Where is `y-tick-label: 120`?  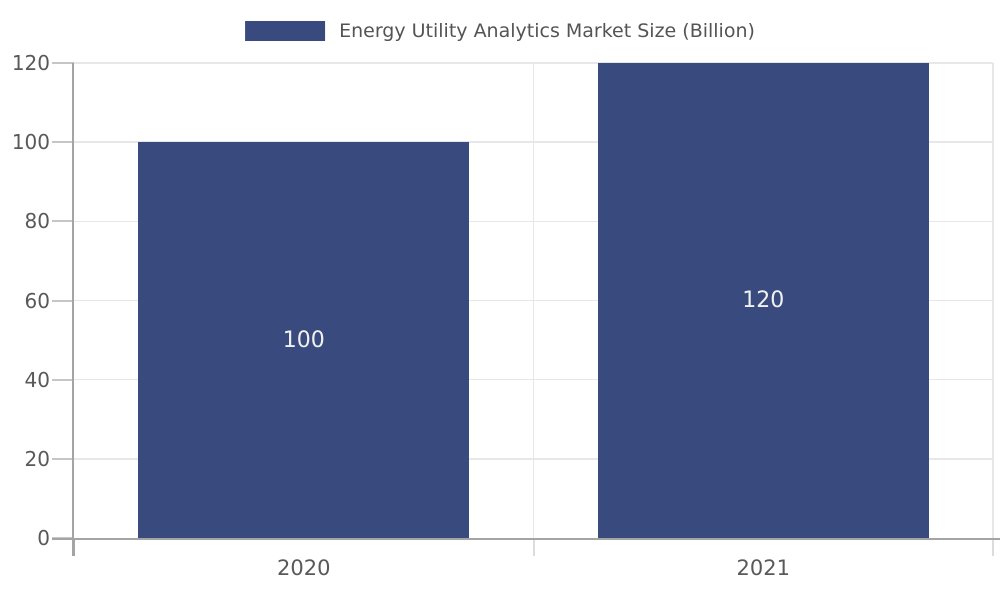
y-tick-label: 120 is located at coordinates (30, 63).